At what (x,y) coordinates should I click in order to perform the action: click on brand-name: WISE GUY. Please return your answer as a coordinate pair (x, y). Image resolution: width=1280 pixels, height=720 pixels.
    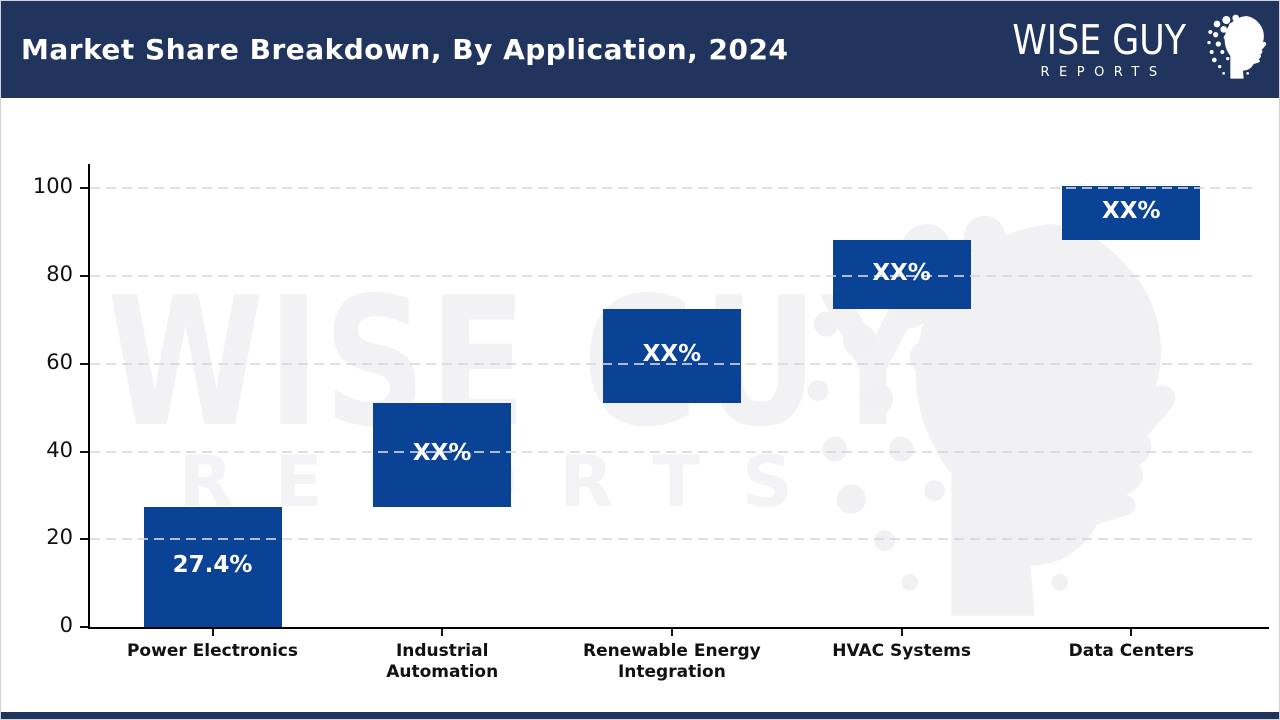
    Looking at the image, I should click on (1098, 39).